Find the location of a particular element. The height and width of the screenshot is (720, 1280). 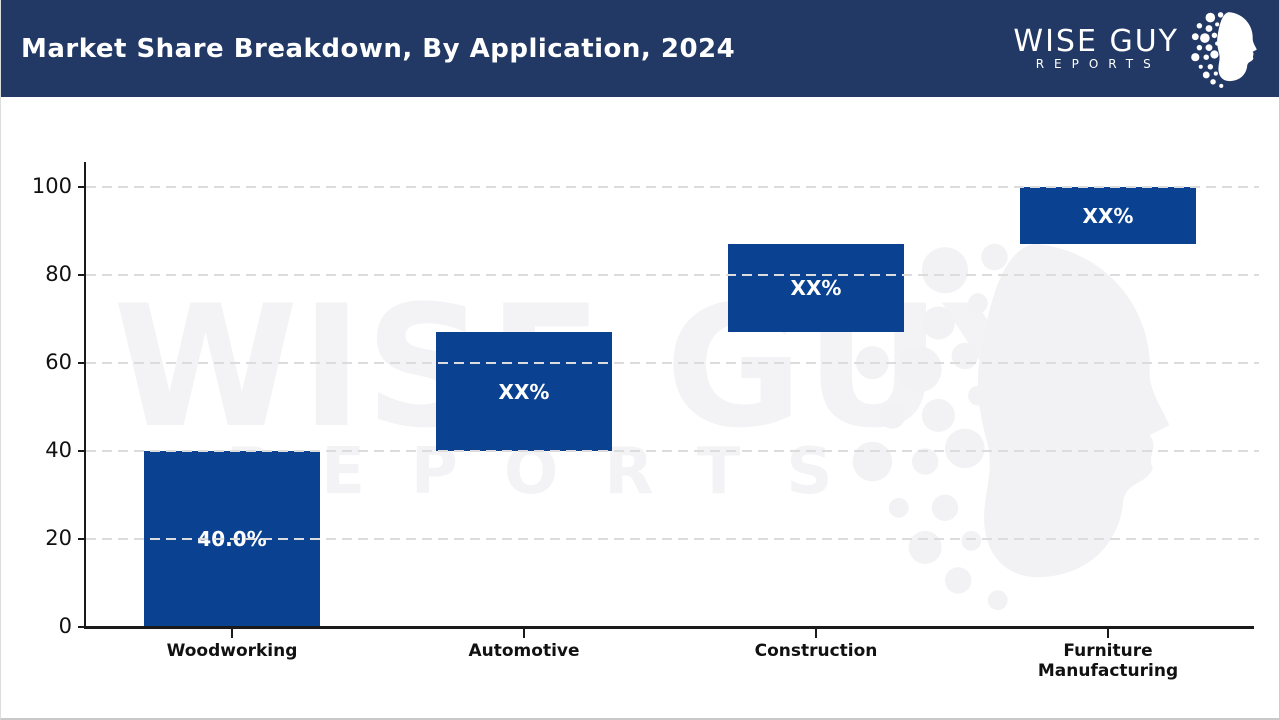

category-label: Automotive is located at coordinates (524, 651).